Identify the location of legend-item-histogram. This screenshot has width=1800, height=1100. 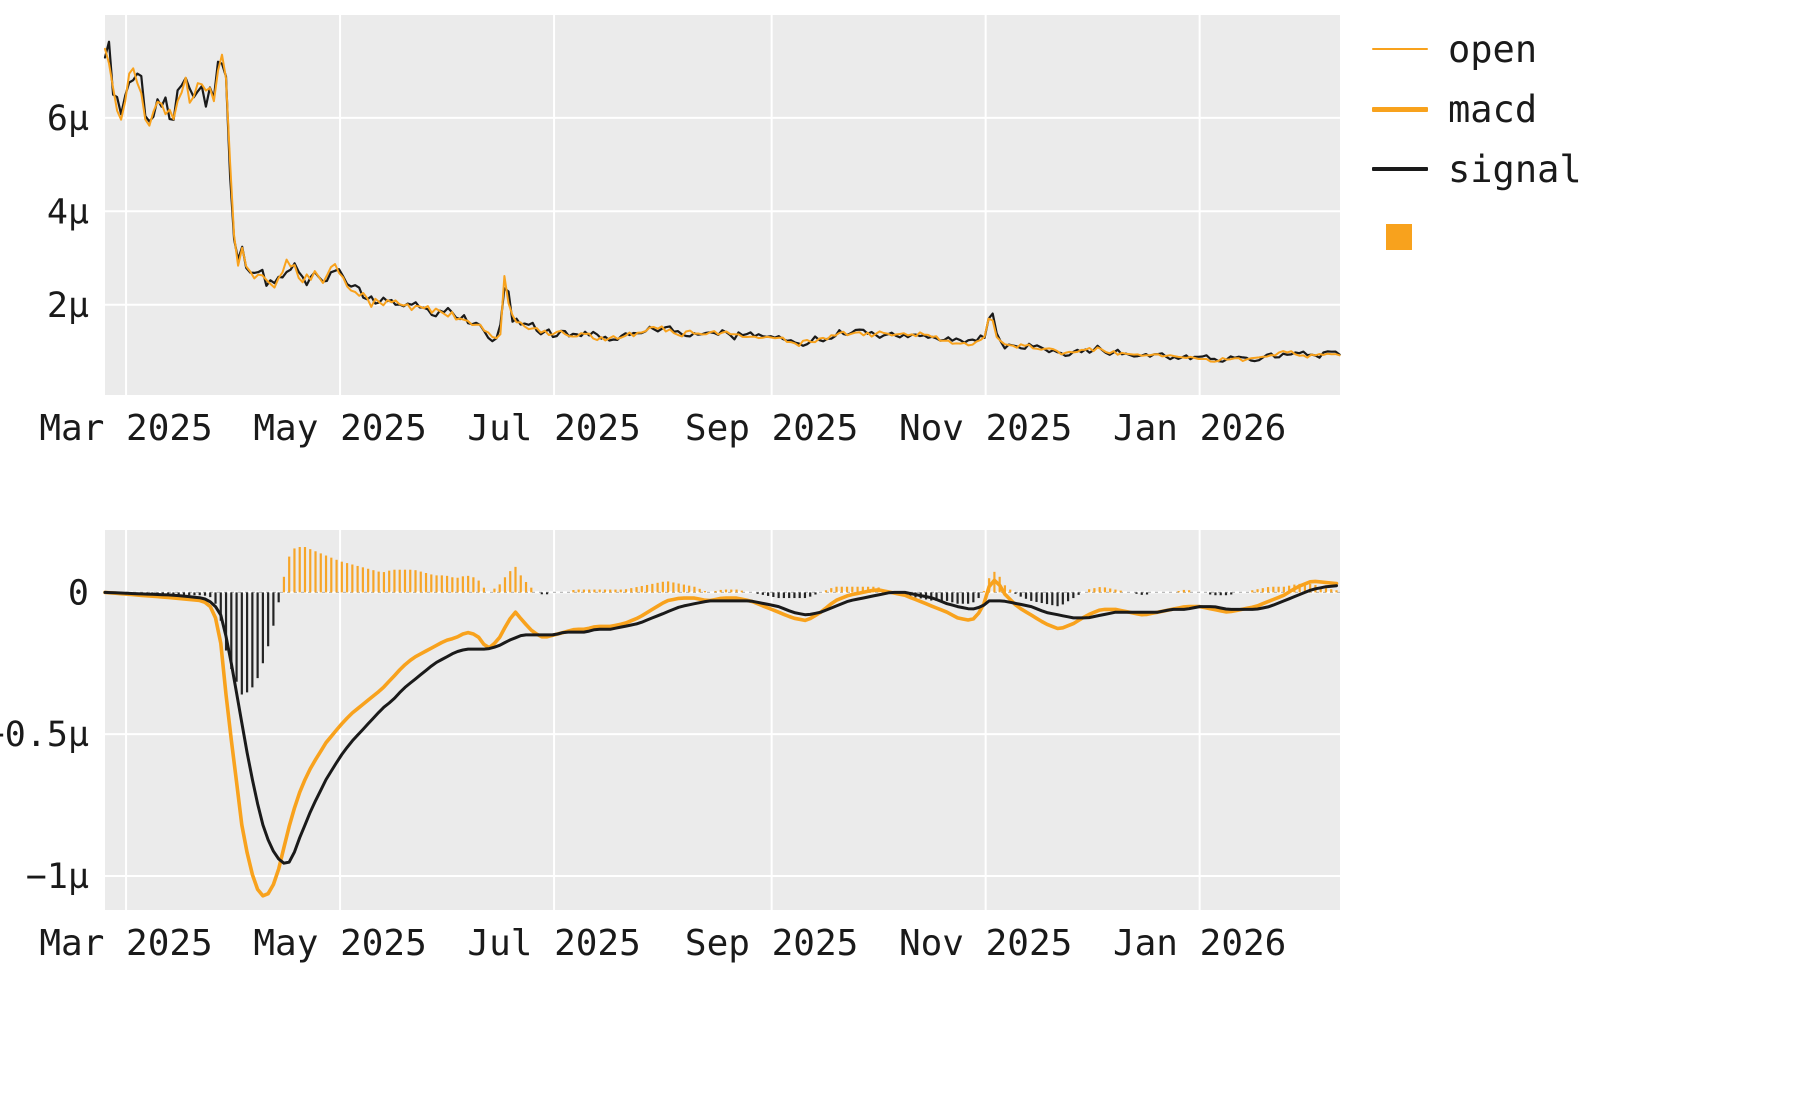
(1477, 237).